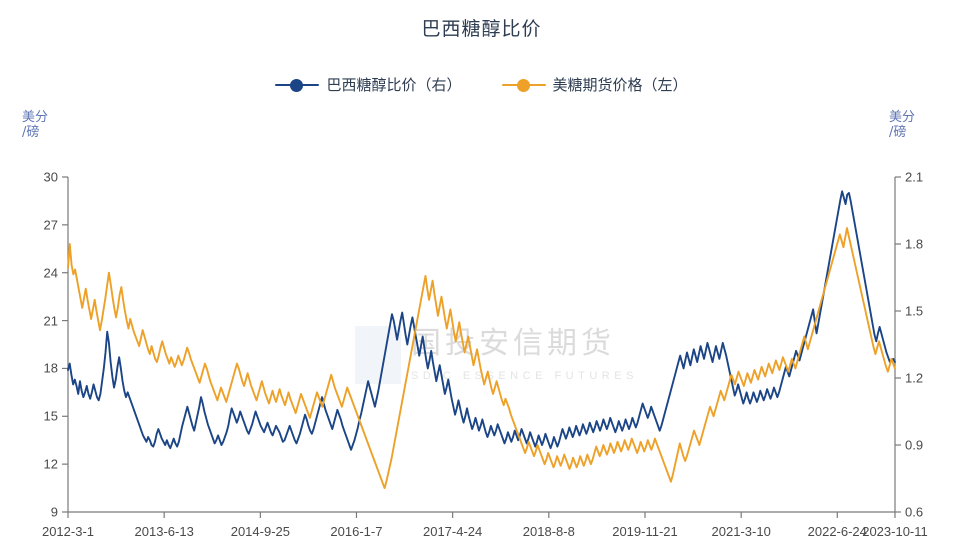 The height and width of the screenshot is (551, 963). What do you see at coordinates (54, 512) in the screenshot?
I see `y-axis-left-tick: 9` at bounding box center [54, 512].